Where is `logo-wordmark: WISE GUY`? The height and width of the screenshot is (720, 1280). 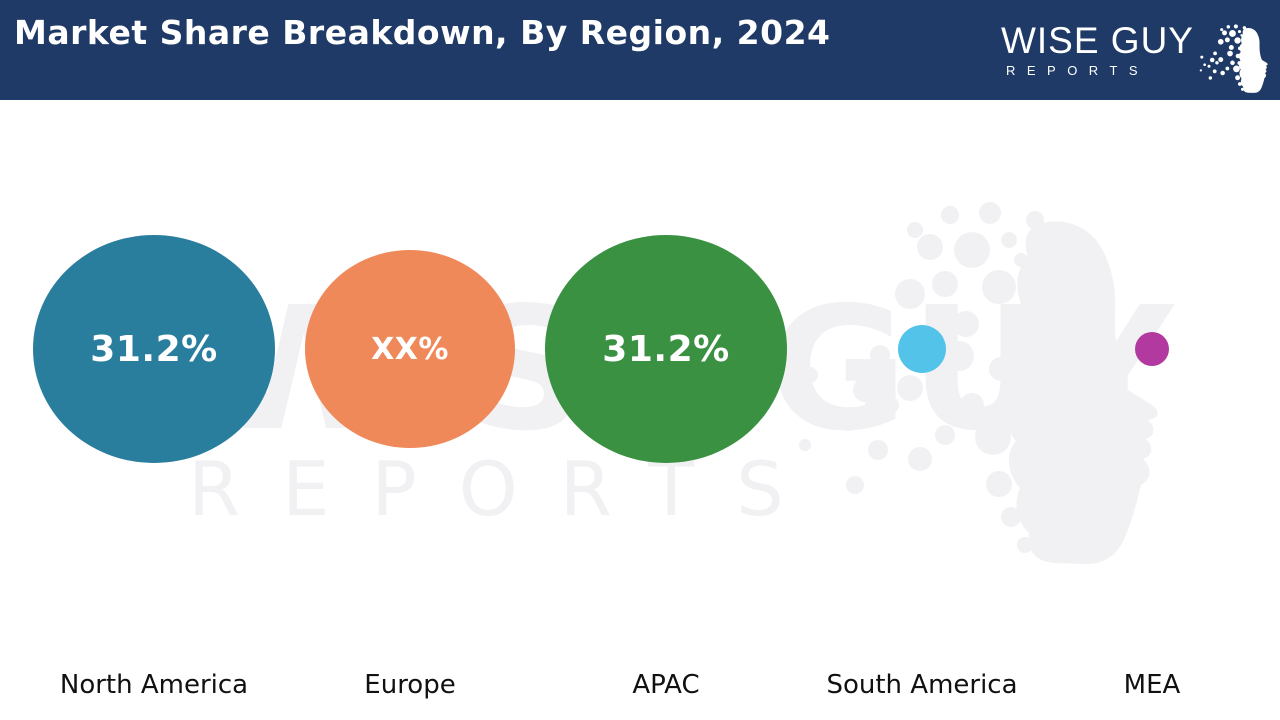 logo-wordmark: WISE GUY is located at coordinates (1097, 40).